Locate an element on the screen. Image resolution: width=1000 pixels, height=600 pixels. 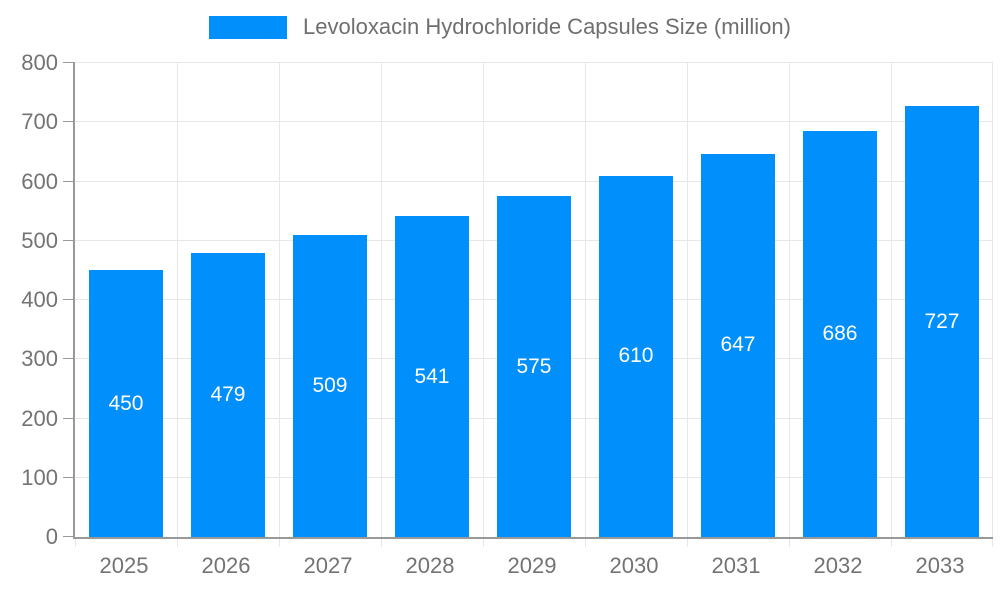
bar-value-label: 575 is located at coordinates (534, 366).